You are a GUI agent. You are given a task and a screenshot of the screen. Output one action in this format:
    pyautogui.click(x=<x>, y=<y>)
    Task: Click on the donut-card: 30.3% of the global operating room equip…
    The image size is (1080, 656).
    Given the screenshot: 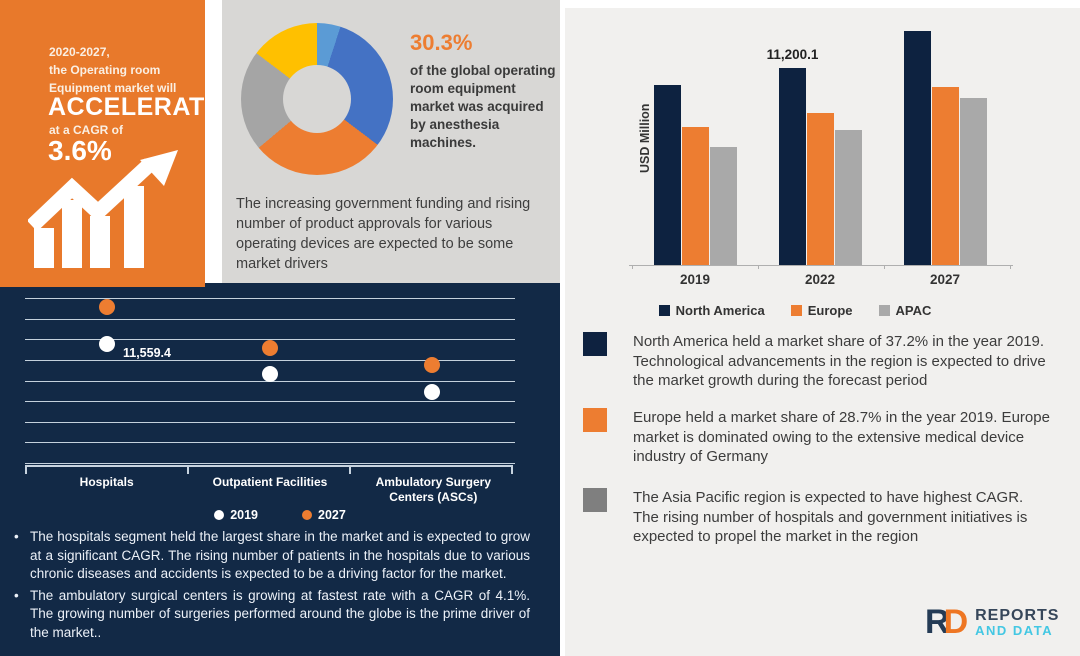 What is the action you would take?
    pyautogui.click(x=391, y=141)
    